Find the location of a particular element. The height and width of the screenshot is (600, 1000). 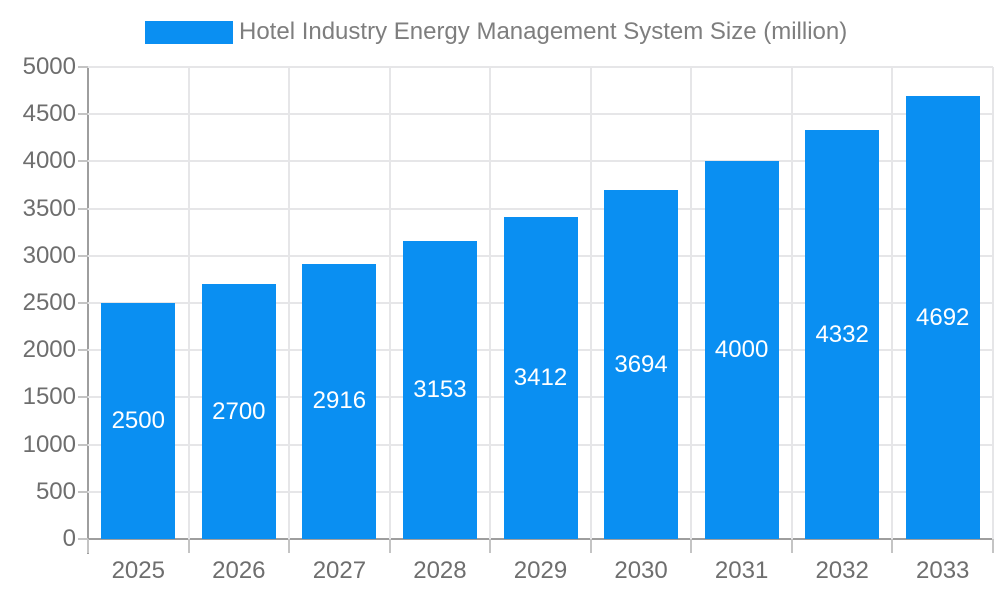

bar-2026 is located at coordinates (238, 411).